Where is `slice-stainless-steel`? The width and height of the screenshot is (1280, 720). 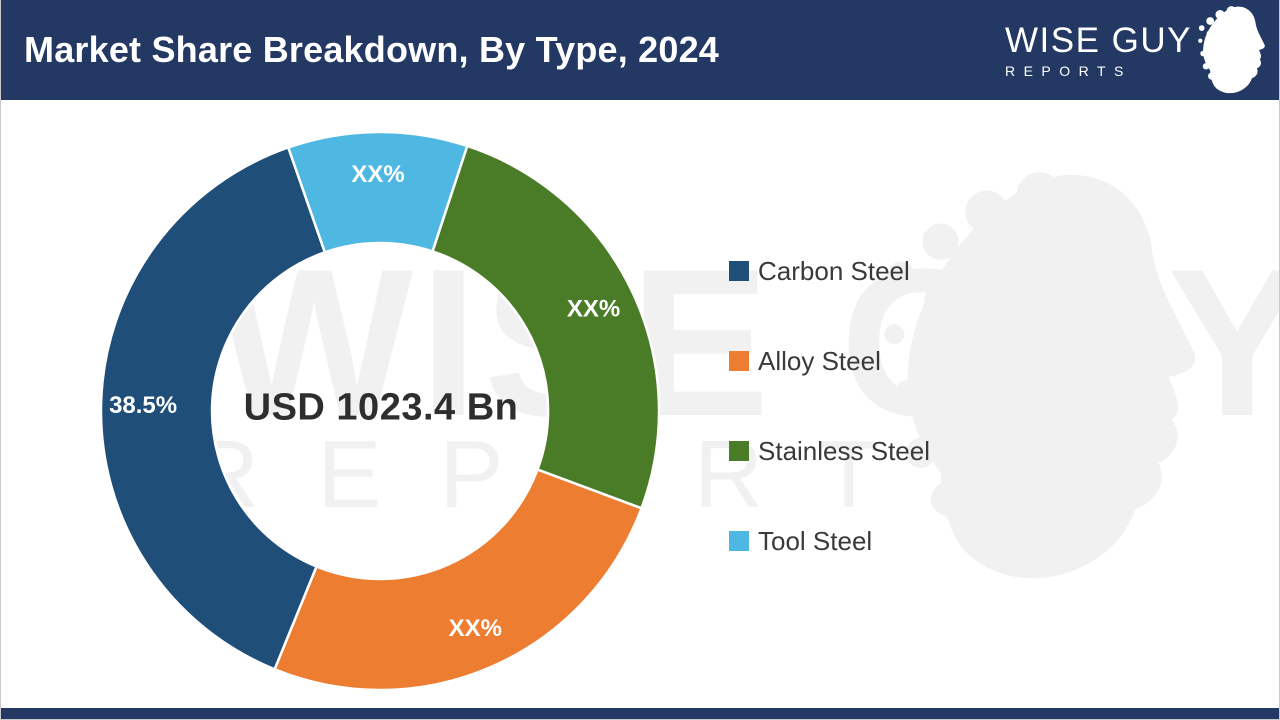
slice-stainless-steel is located at coordinates (546, 327).